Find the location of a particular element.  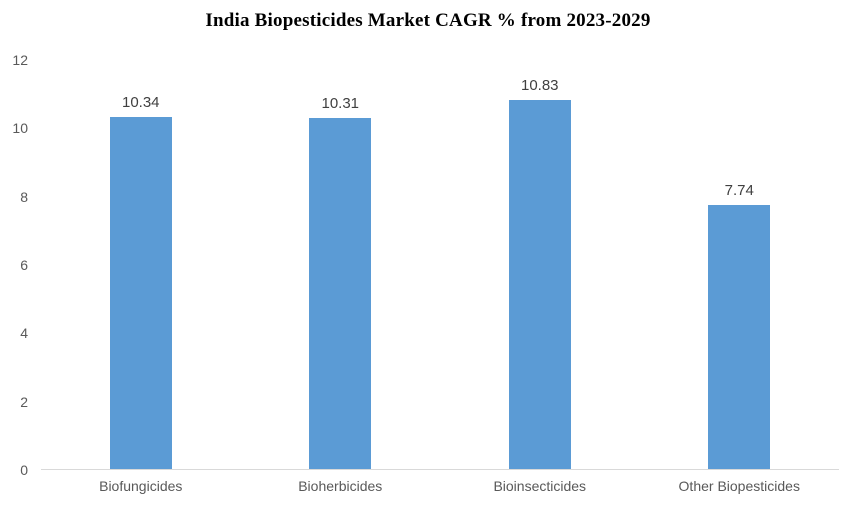

bar-value-label: 7.74 is located at coordinates (739, 191).